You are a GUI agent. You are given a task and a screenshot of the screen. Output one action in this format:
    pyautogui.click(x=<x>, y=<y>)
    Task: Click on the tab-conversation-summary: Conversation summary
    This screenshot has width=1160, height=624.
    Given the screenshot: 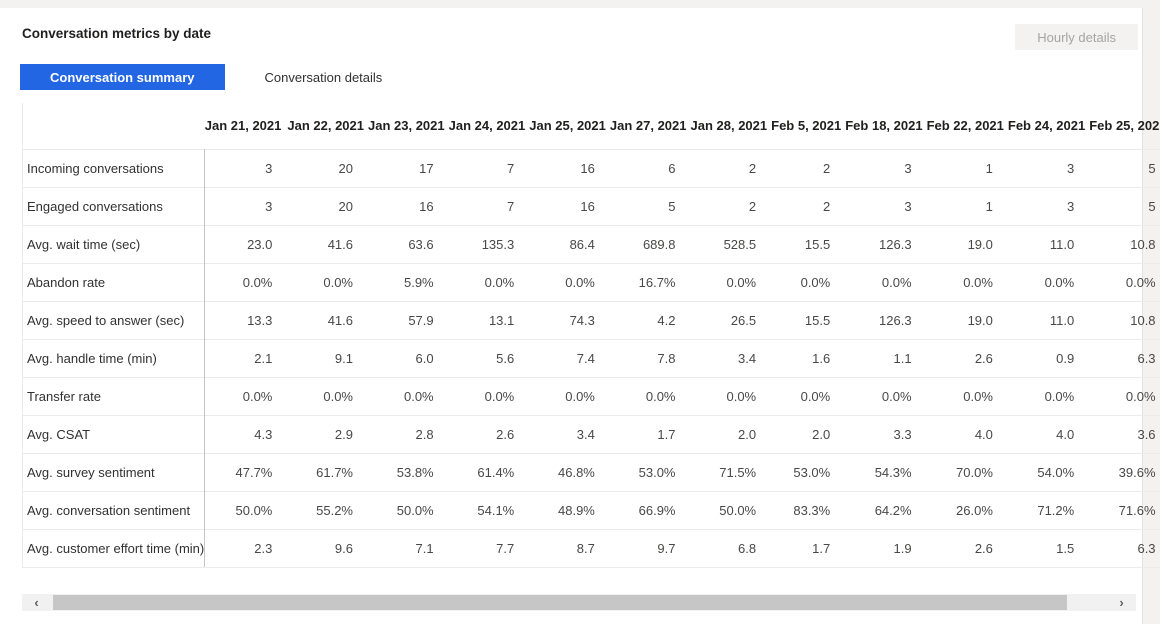 What is the action you would take?
    pyautogui.click(x=122, y=77)
    